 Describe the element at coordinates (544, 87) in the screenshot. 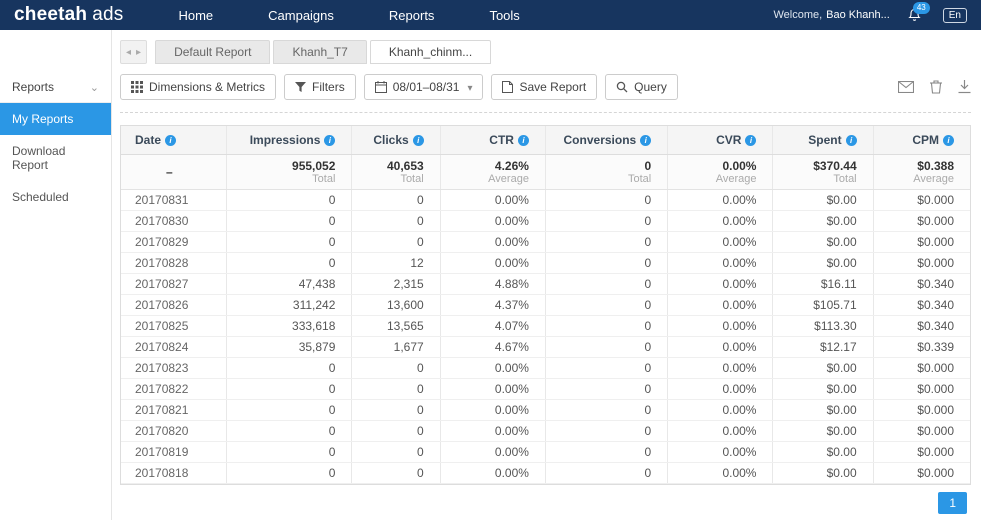

I see `save-report-button: Save Report` at that location.